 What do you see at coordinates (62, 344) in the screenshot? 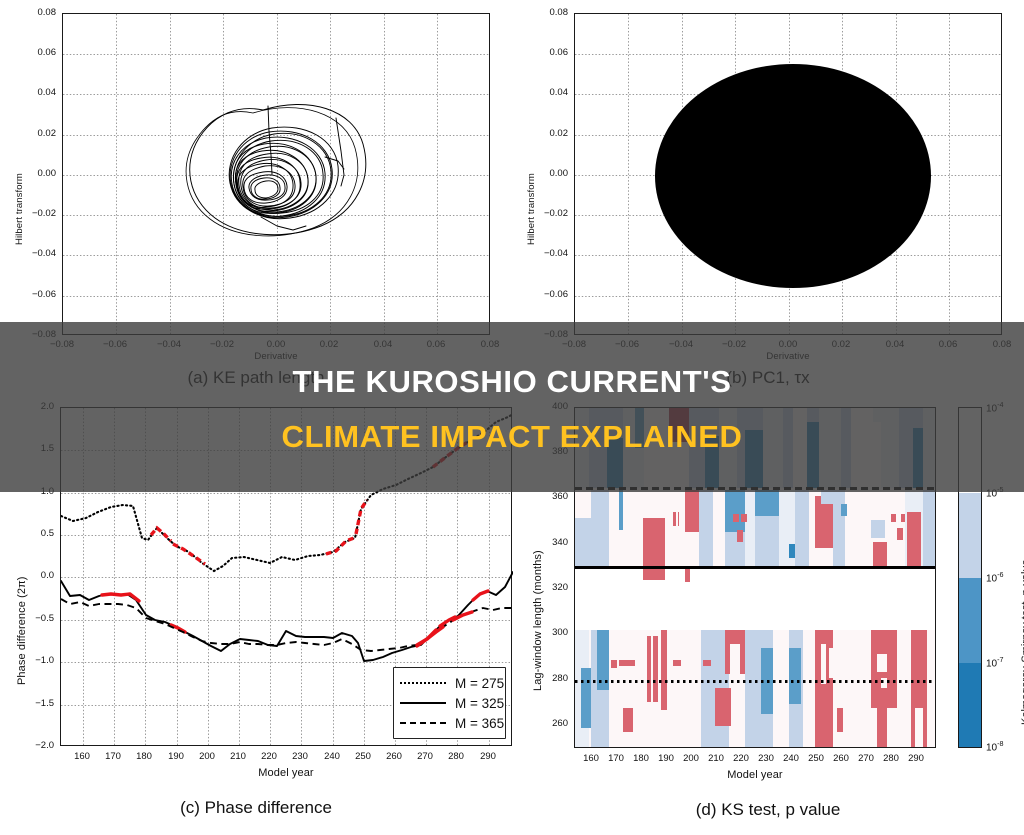
I see `axis-tick: −0.08` at bounding box center [62, 344].